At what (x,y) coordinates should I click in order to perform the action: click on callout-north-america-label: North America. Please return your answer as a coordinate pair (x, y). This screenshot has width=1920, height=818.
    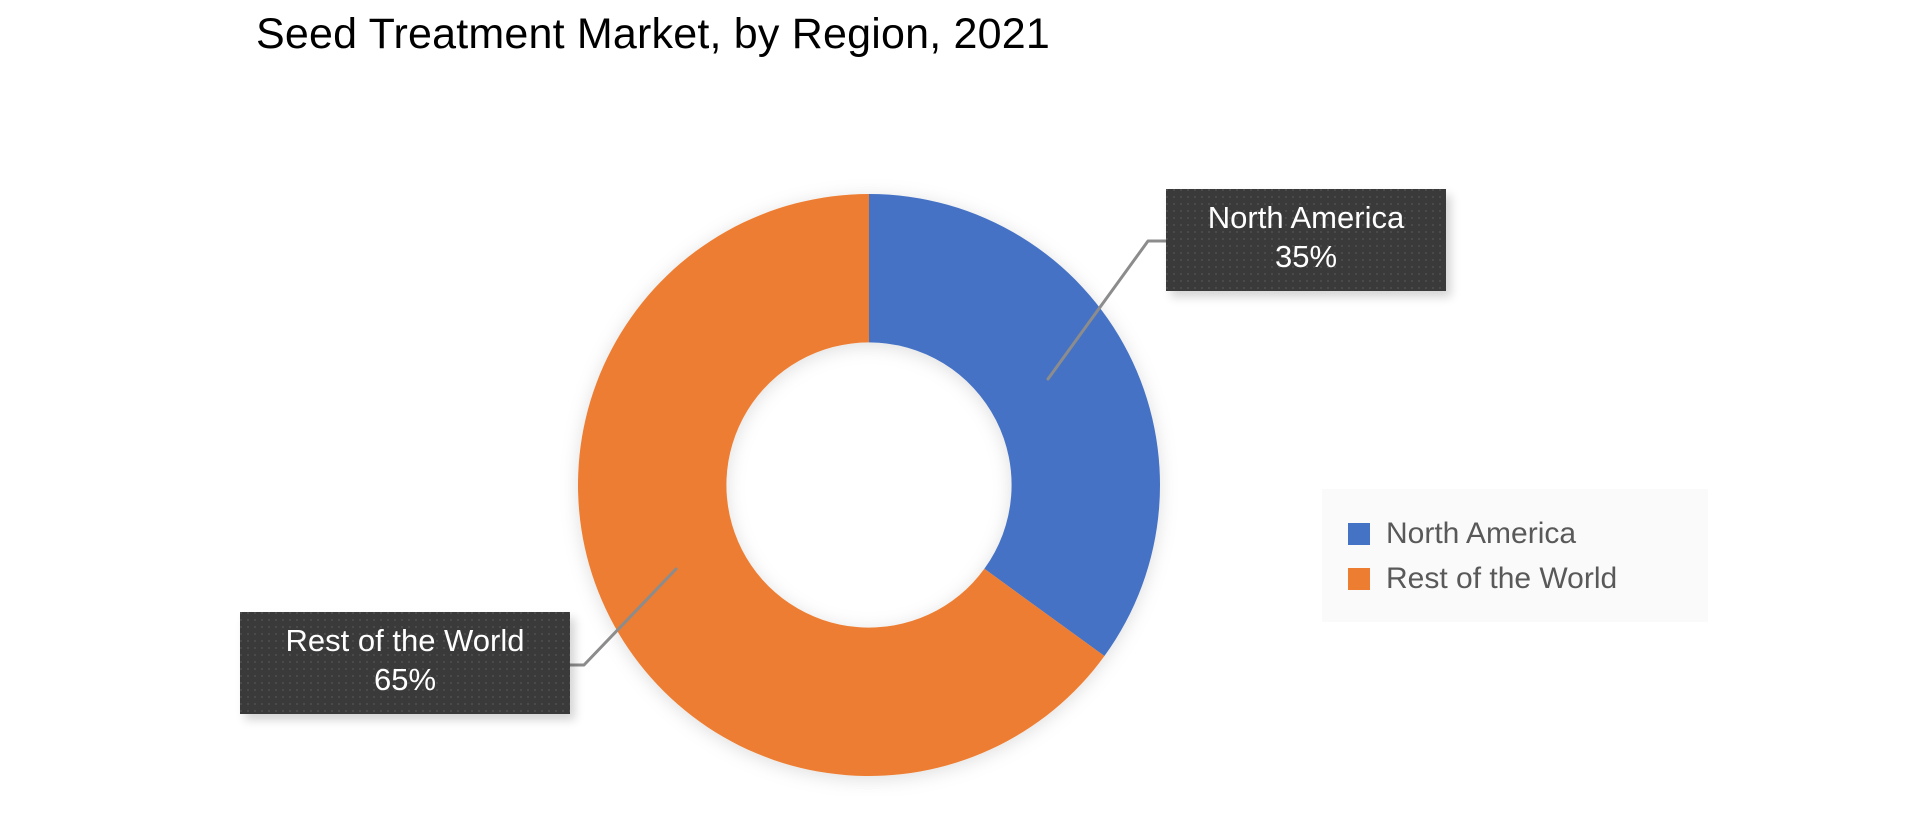
    Looking at the image, I should click on (1306, 217).